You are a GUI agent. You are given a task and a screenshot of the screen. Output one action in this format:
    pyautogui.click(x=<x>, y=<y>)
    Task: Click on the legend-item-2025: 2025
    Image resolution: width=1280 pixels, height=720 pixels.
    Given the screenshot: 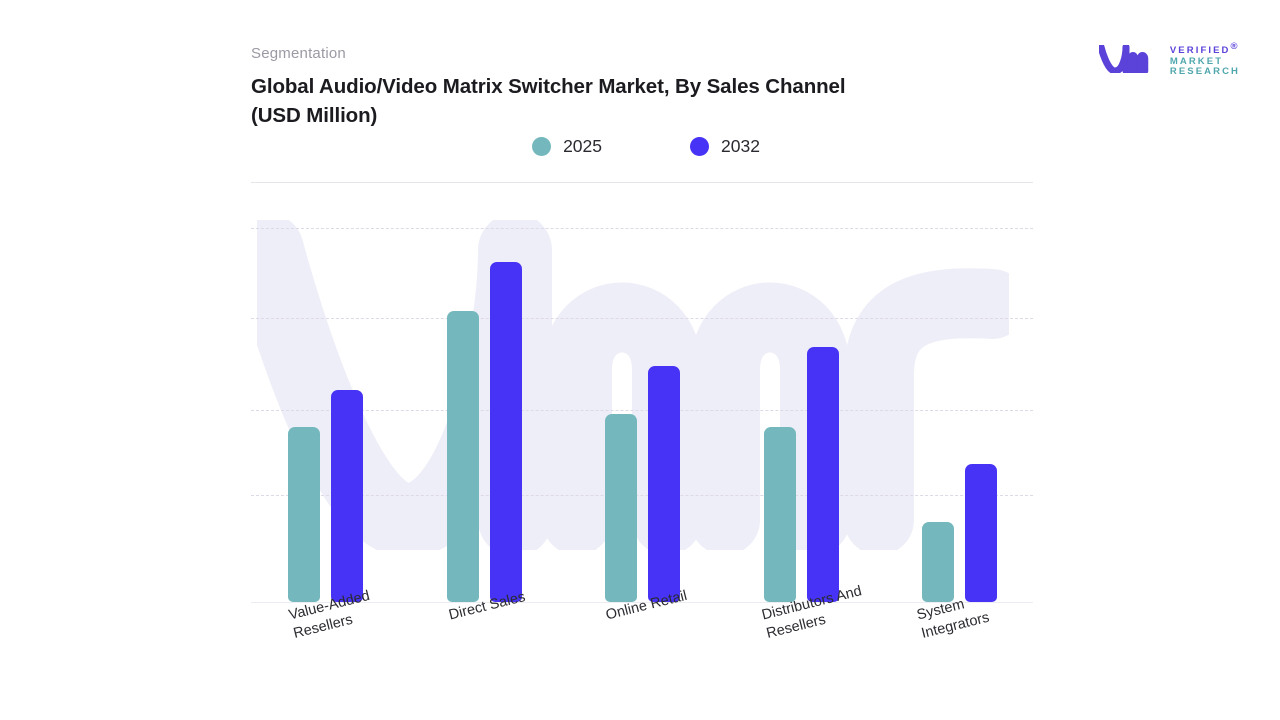 What is the action you would take?
    pyautogui.click(x=567, y=146)
    